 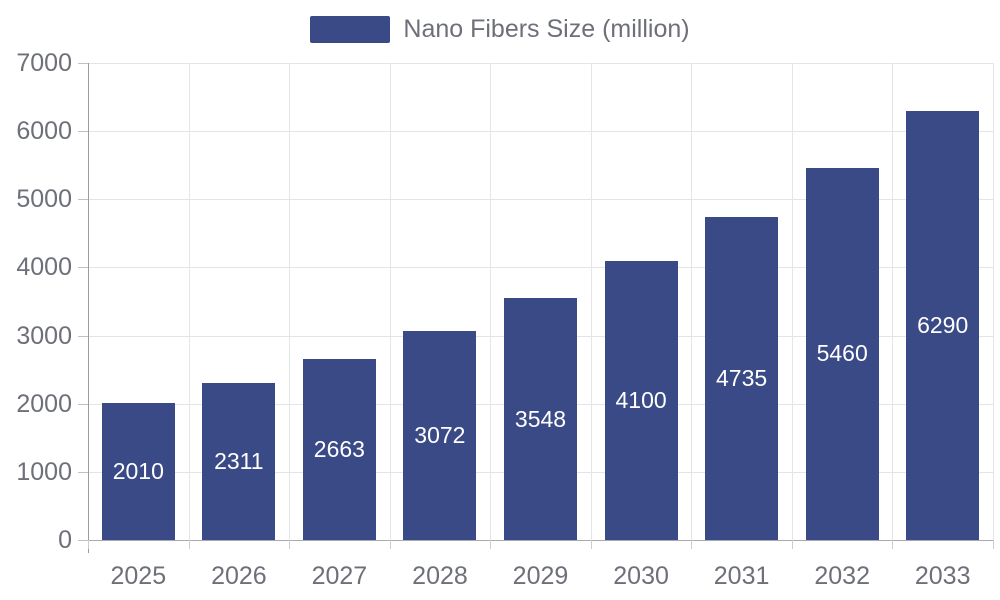 I want to click on x-tick-label: 2030, so click(x=641, y=576).